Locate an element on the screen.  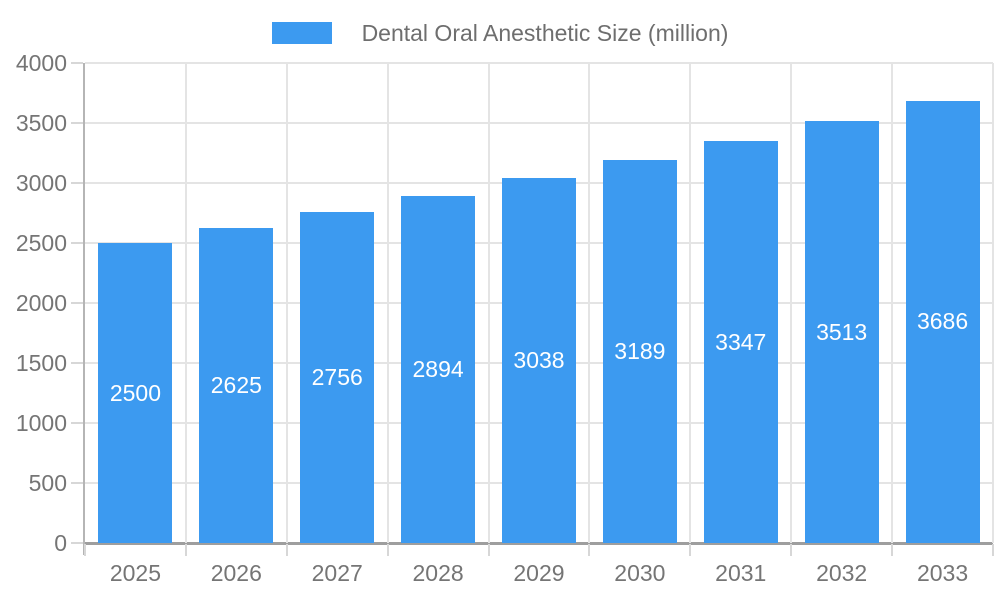
y-axis-label: 0 is located at coordinates (60, 543).